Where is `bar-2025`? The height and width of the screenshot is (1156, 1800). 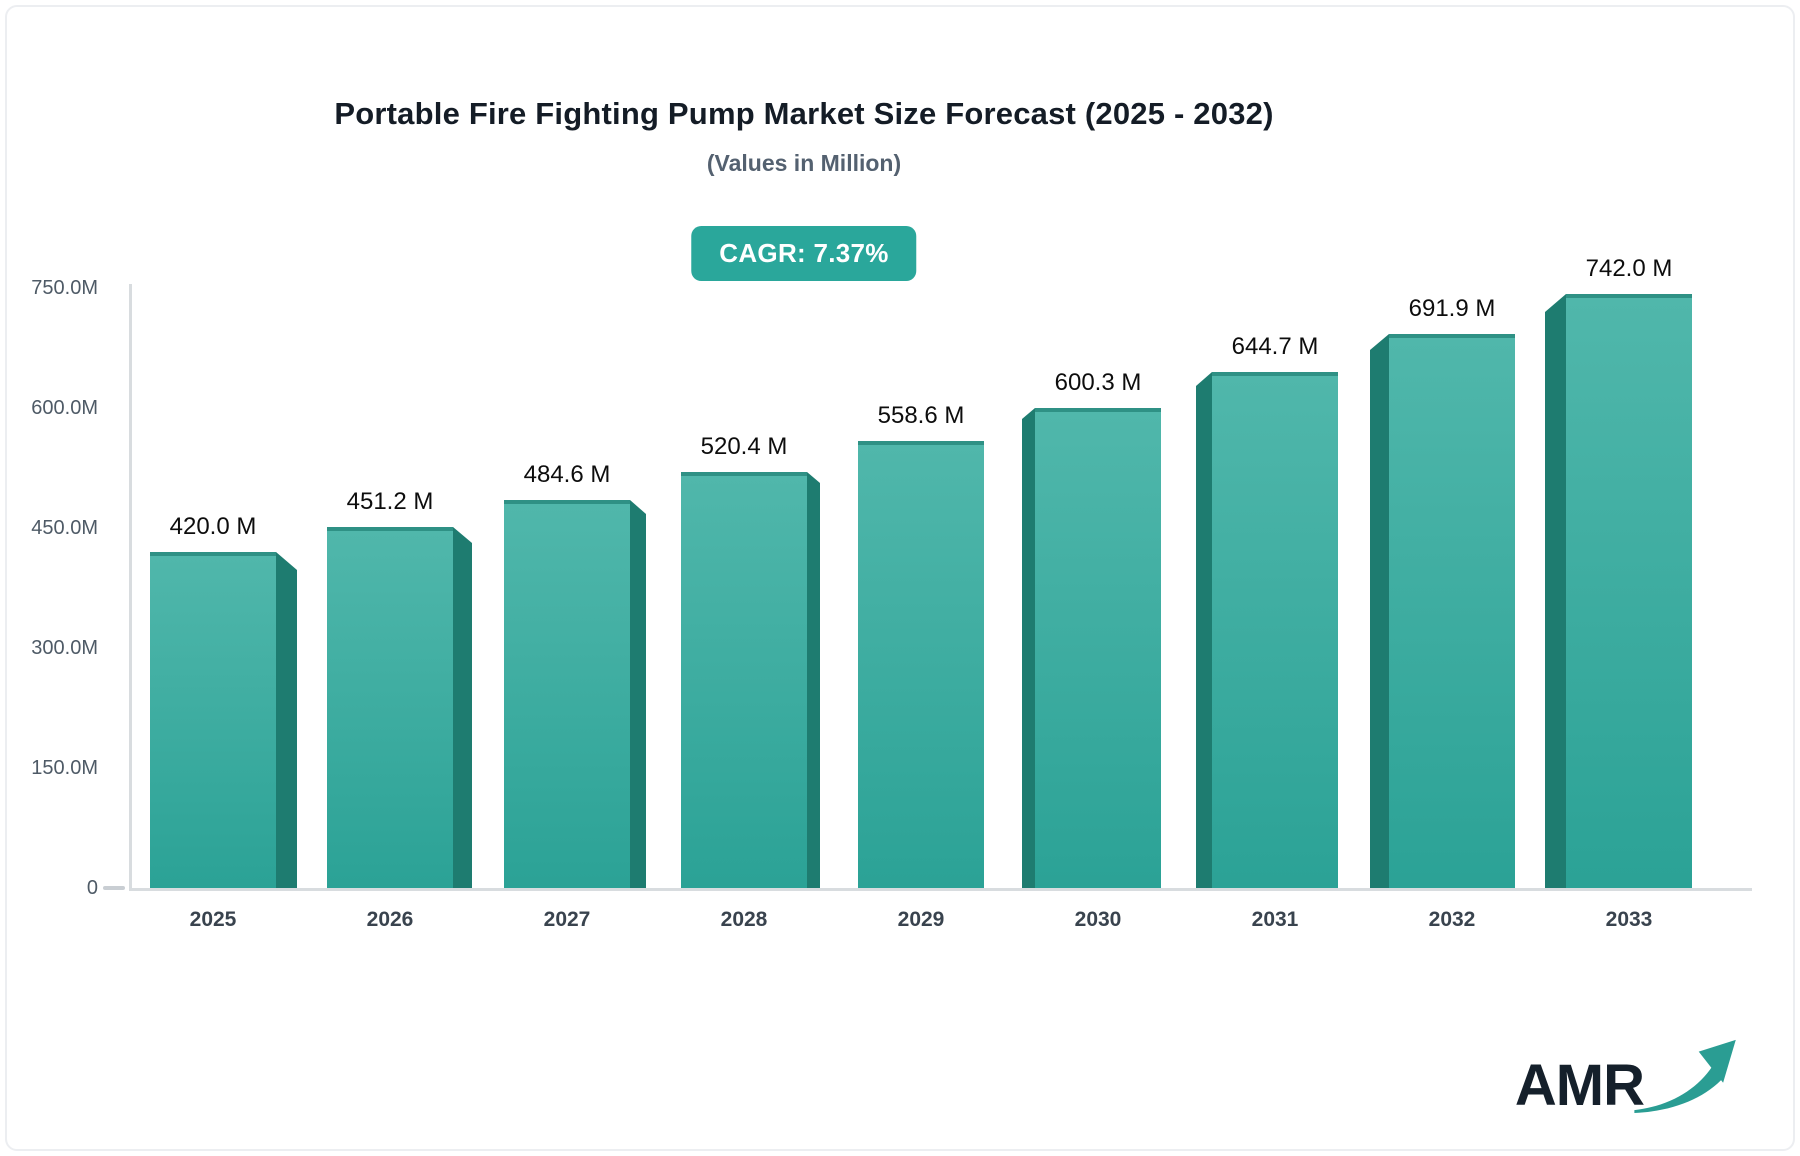 bar-2025 is located at coordinates (213, 720).